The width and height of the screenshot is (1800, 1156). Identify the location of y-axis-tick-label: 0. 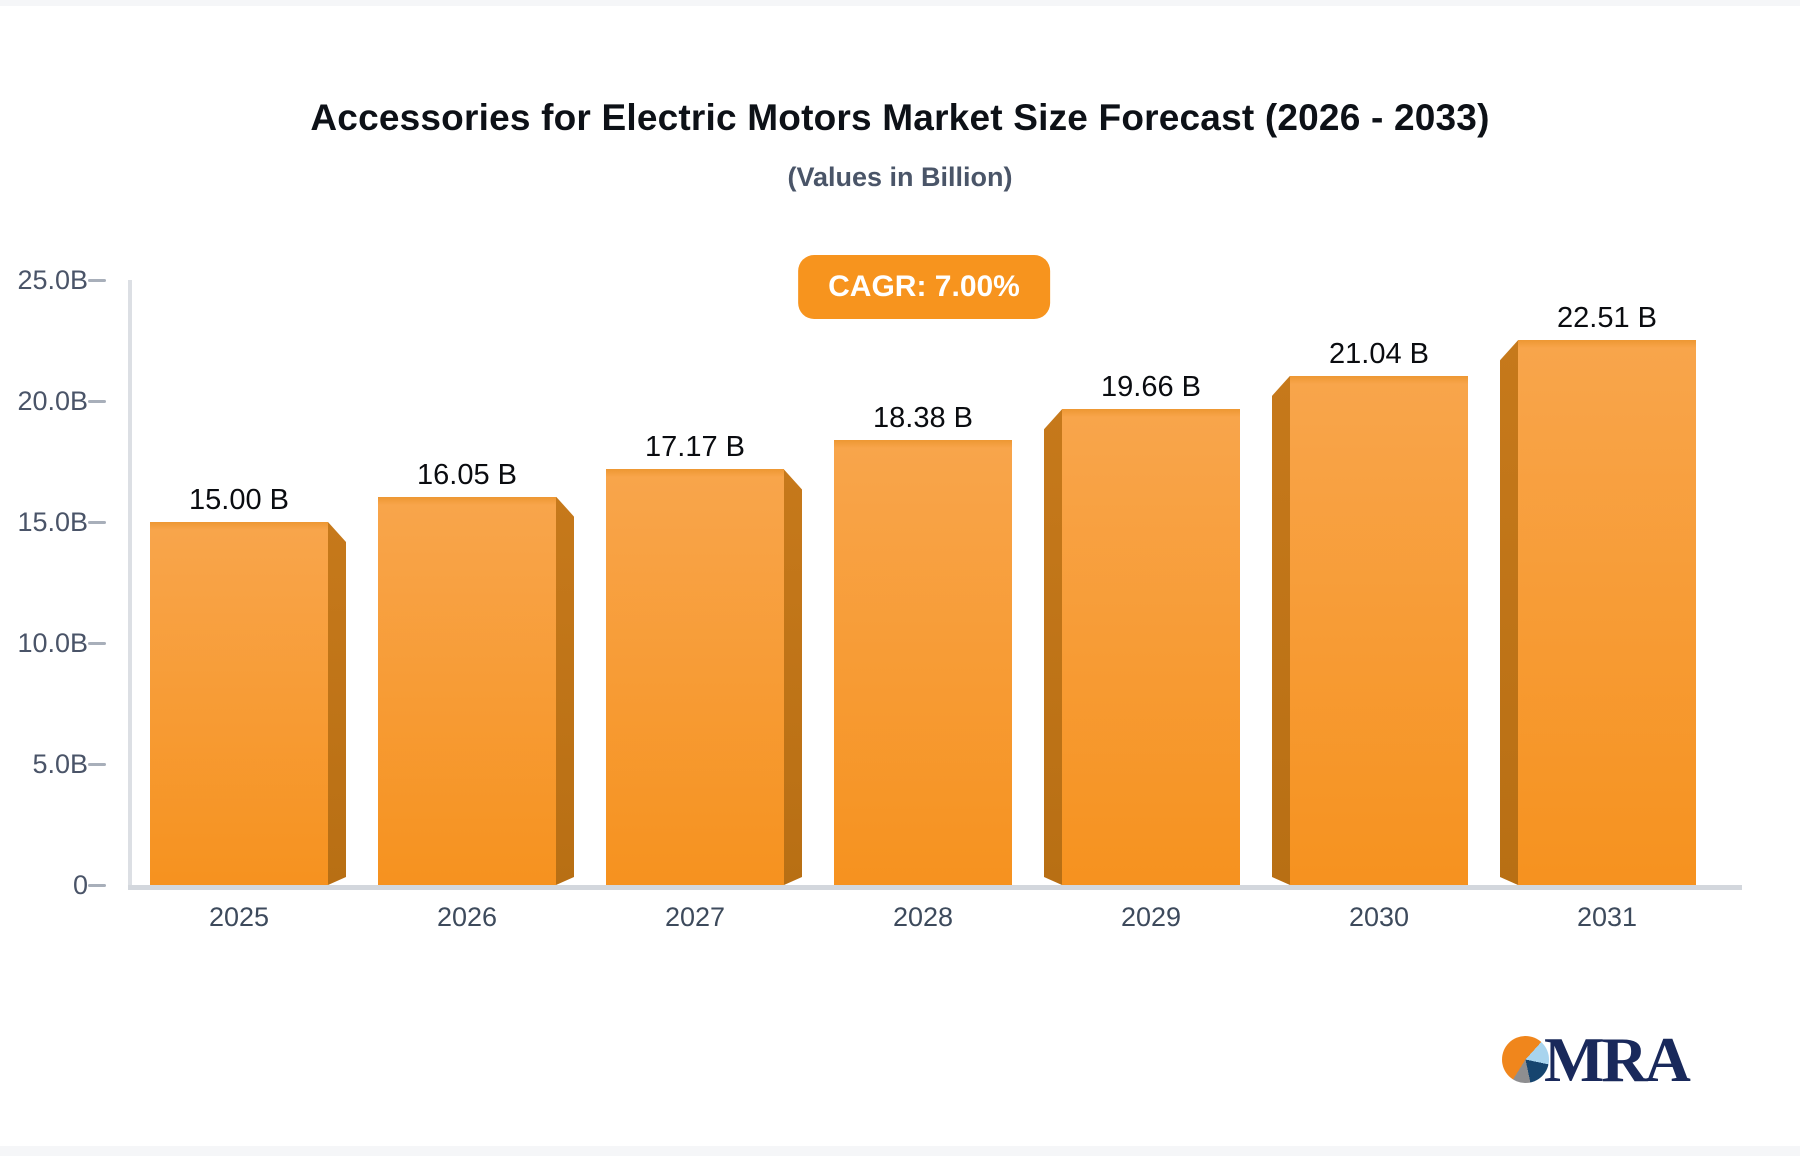
(80, 885).